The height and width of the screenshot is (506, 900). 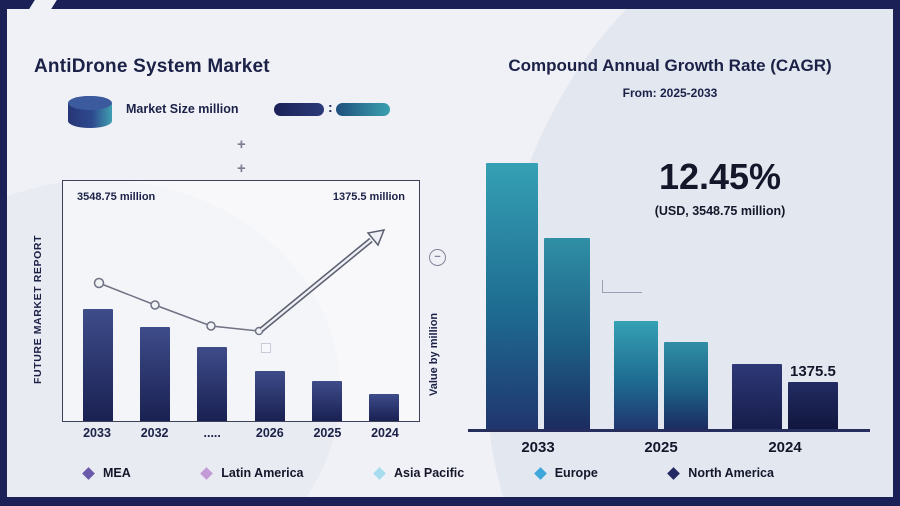 I want to click on left-bar-2025, so click(x=326, y=401).